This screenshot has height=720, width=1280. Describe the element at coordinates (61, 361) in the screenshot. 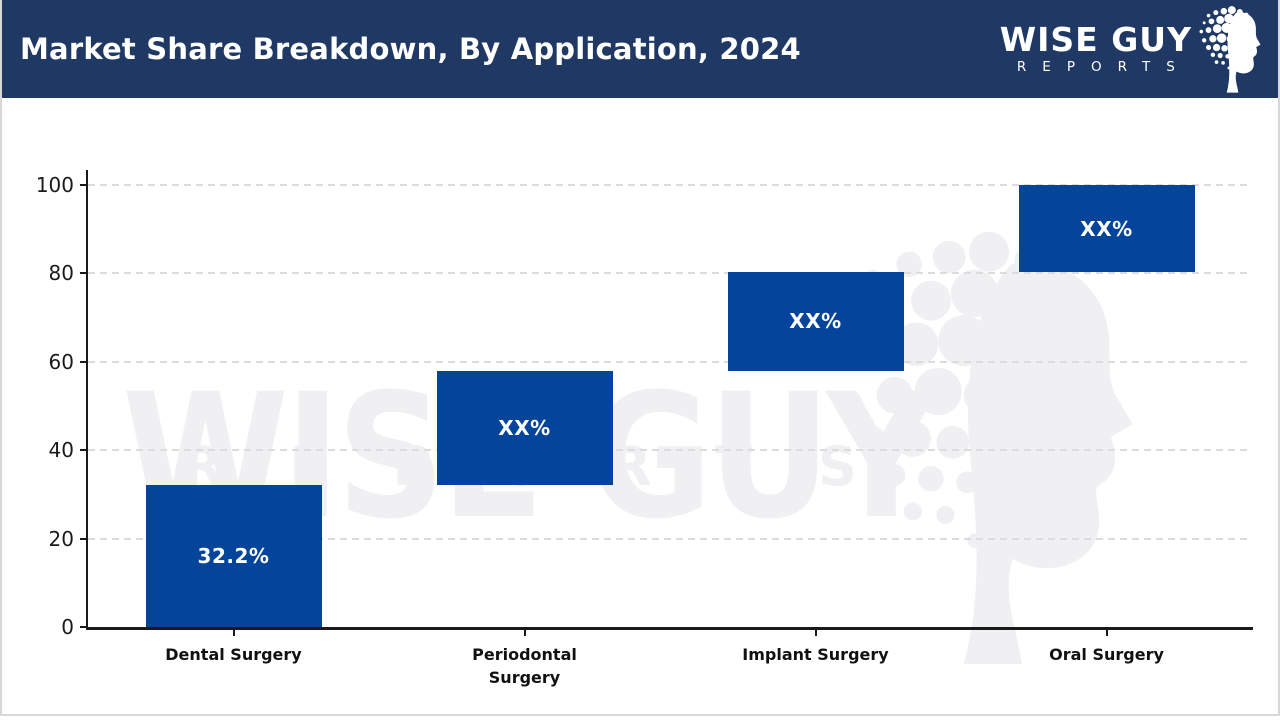

I see `y-tick-label: 60` at that location.